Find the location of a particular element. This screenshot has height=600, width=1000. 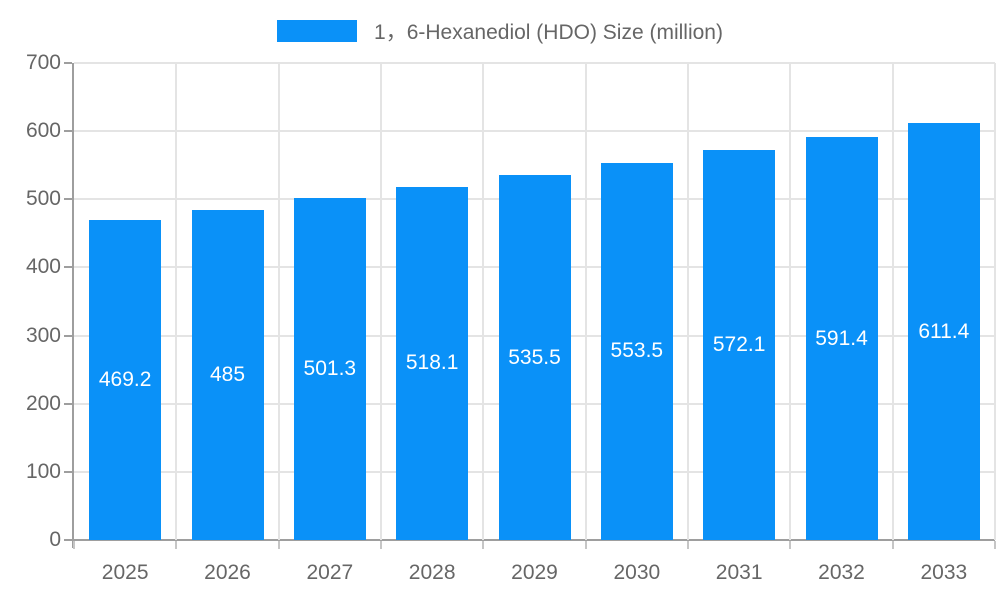

bar: 501.3 is located at coordinates (329, 369).